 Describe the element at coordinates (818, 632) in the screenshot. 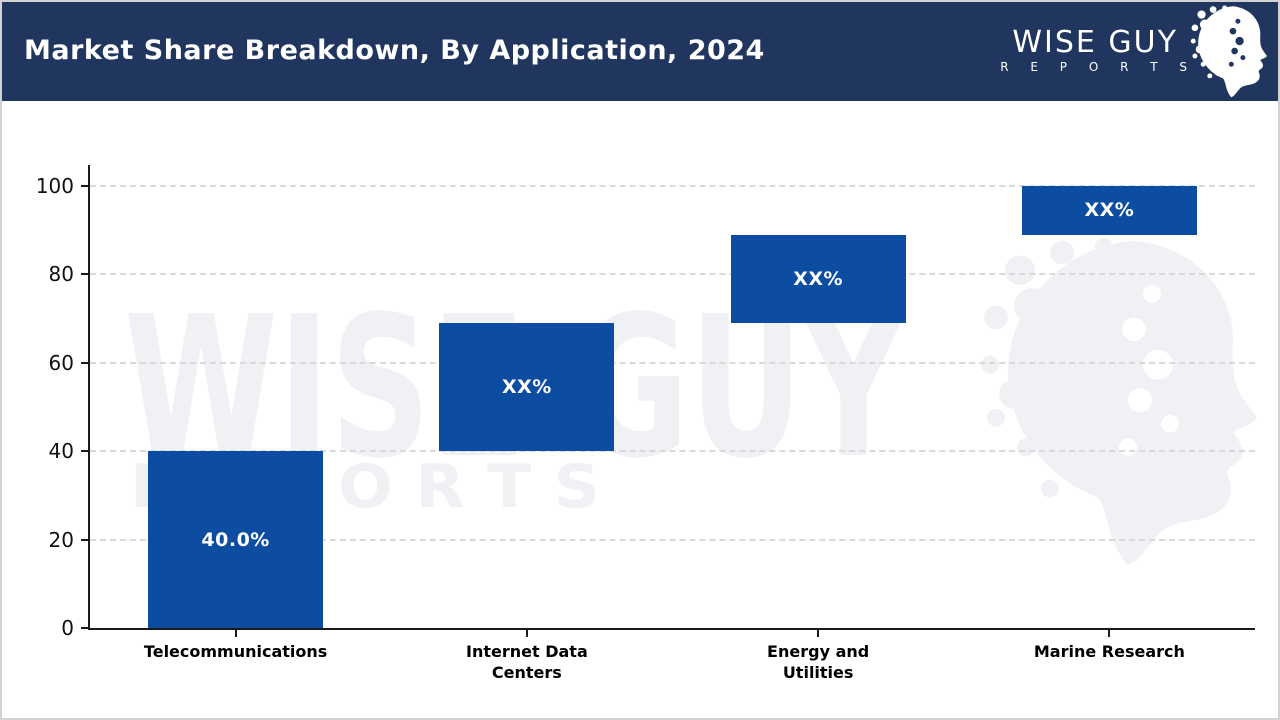

I see `x-tick-energy-and-utilities` at that location.